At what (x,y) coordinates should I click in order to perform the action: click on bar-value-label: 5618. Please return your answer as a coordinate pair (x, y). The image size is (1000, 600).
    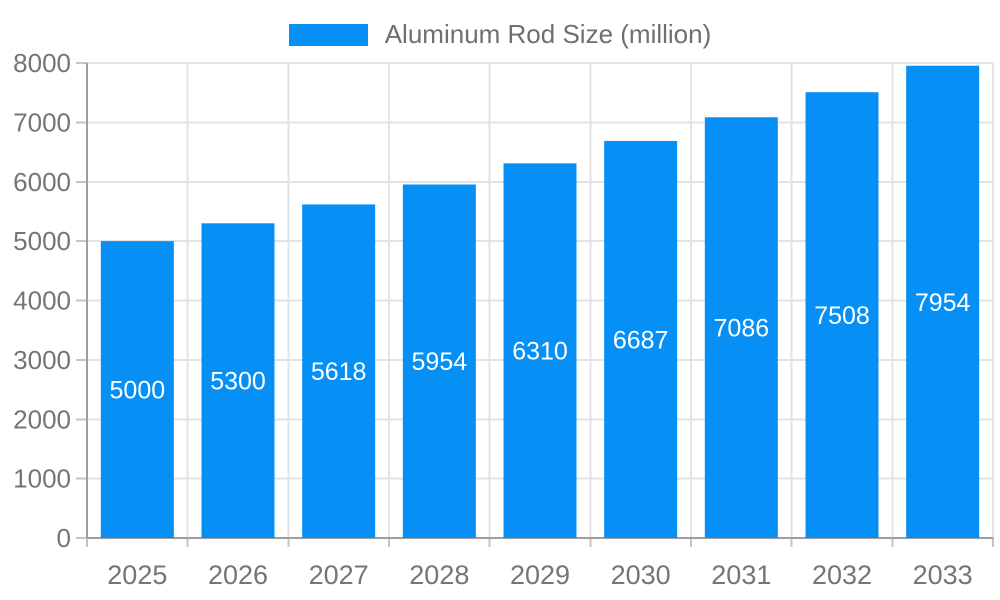
    Looking at the image, I should click on (339, 372).